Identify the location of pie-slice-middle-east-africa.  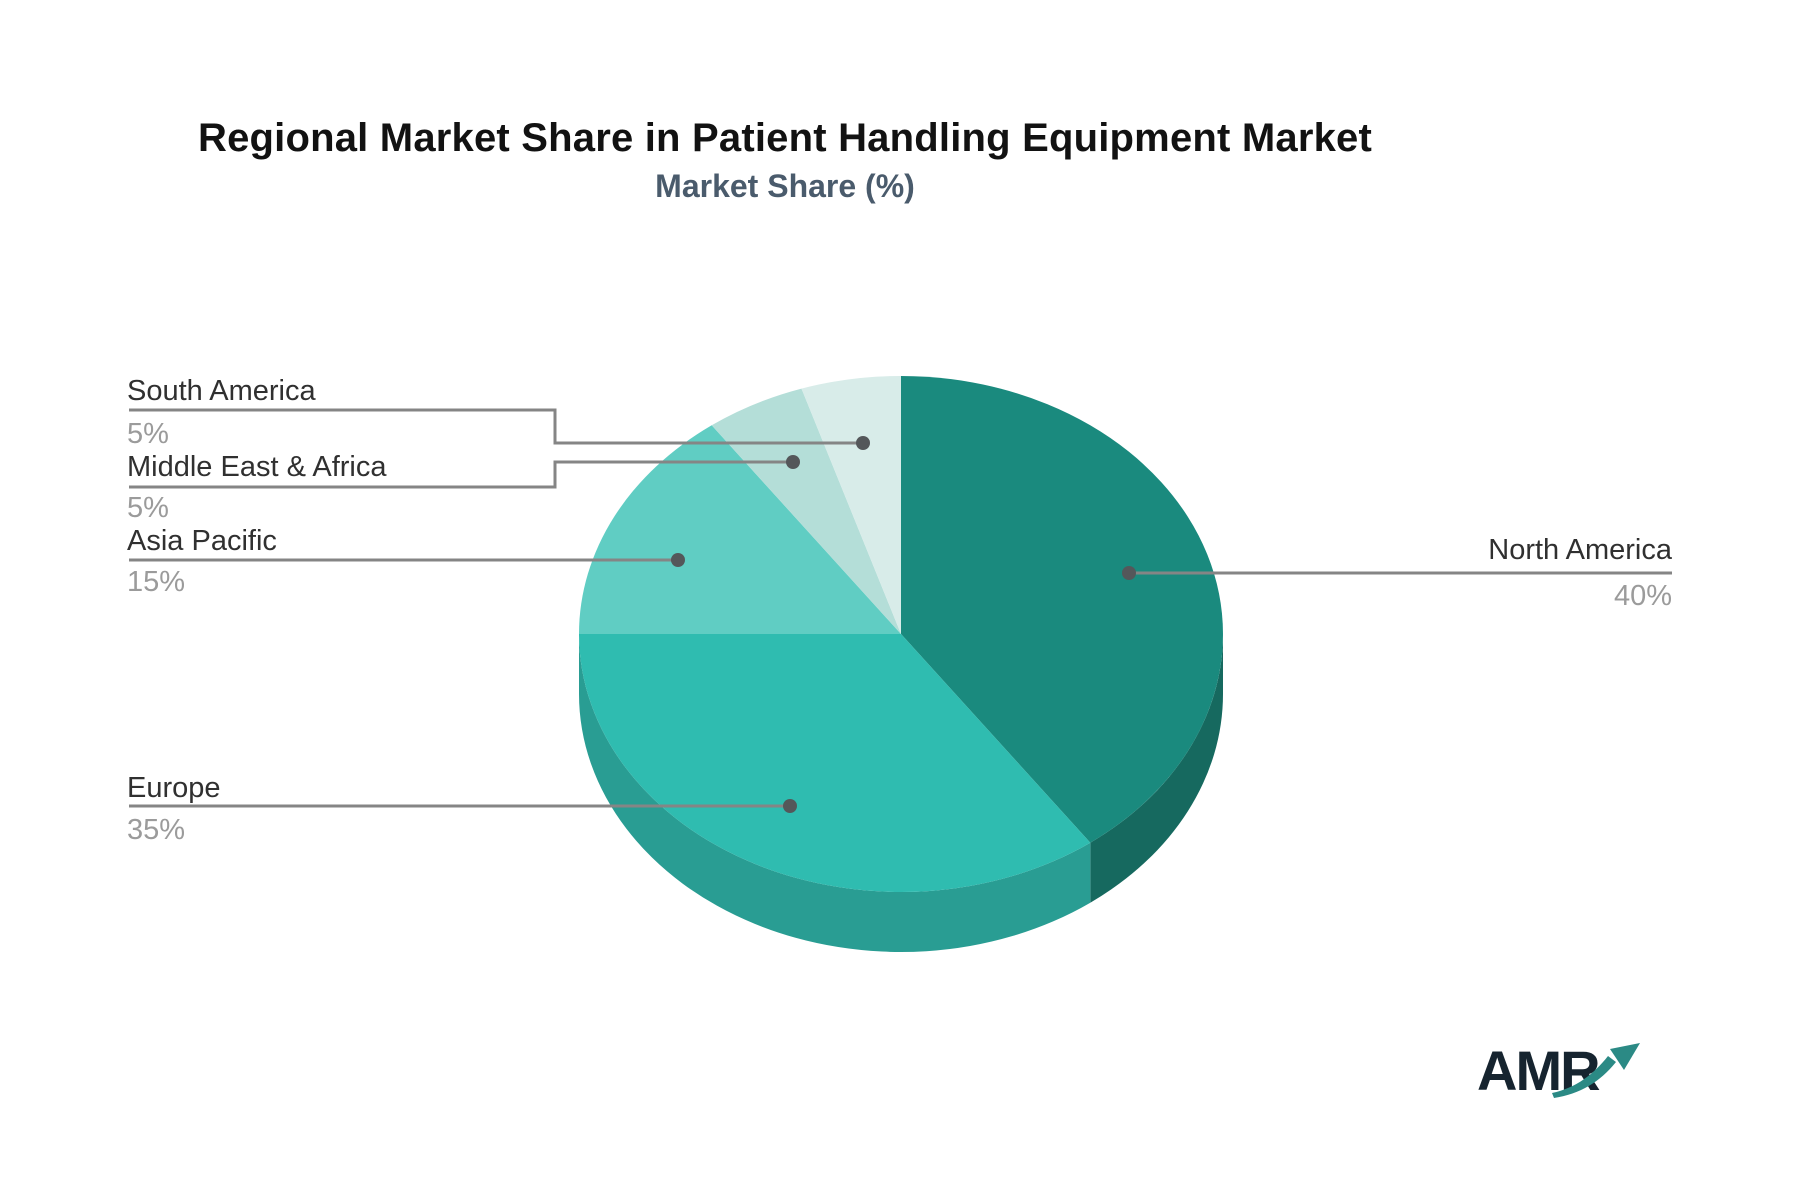
(806, 511).